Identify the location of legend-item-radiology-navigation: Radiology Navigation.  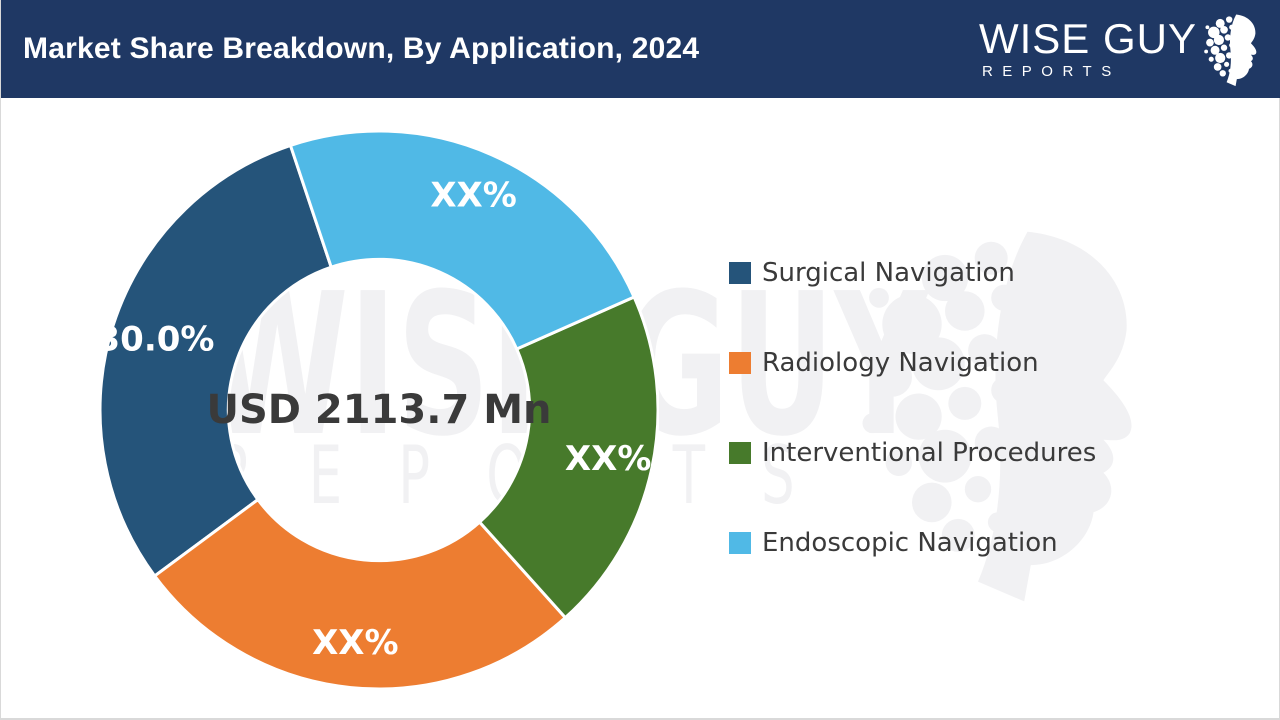
(912, 363).